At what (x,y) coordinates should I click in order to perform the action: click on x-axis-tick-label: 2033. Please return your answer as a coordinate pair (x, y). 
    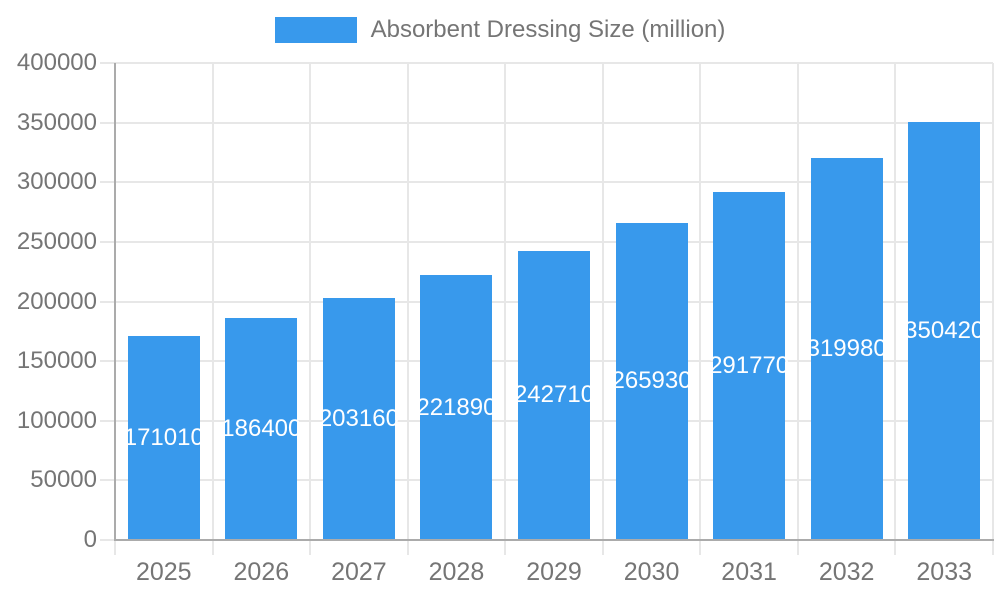
    Looking at the image, I should click on (944, 572).